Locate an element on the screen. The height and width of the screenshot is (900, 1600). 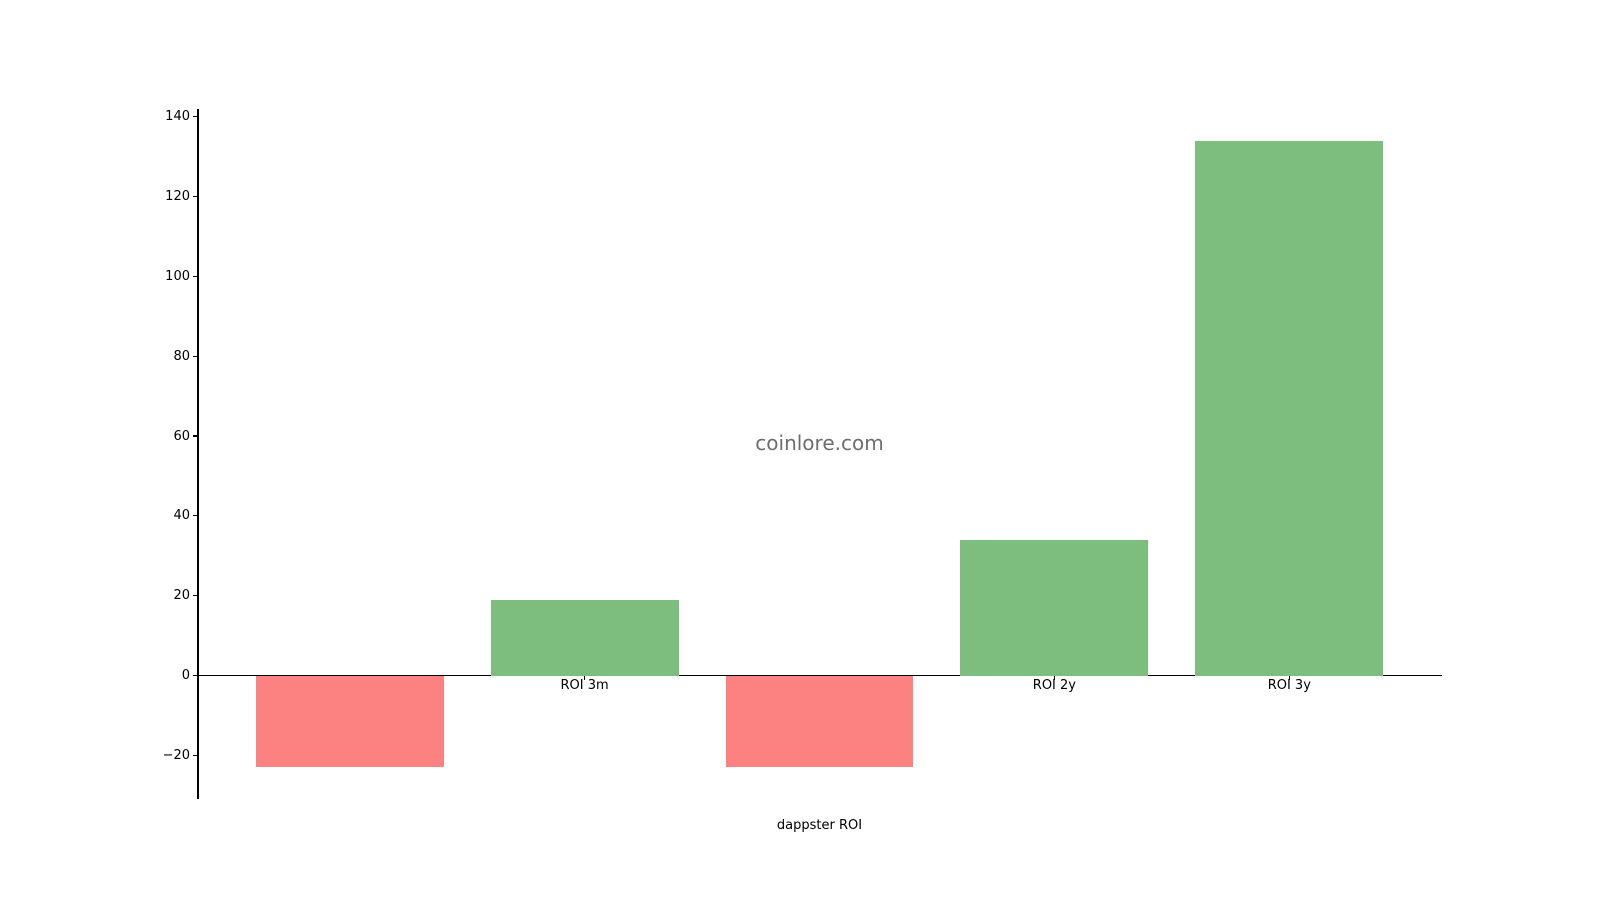
watermark: coinlore.com is located at coordinates (819, 443).